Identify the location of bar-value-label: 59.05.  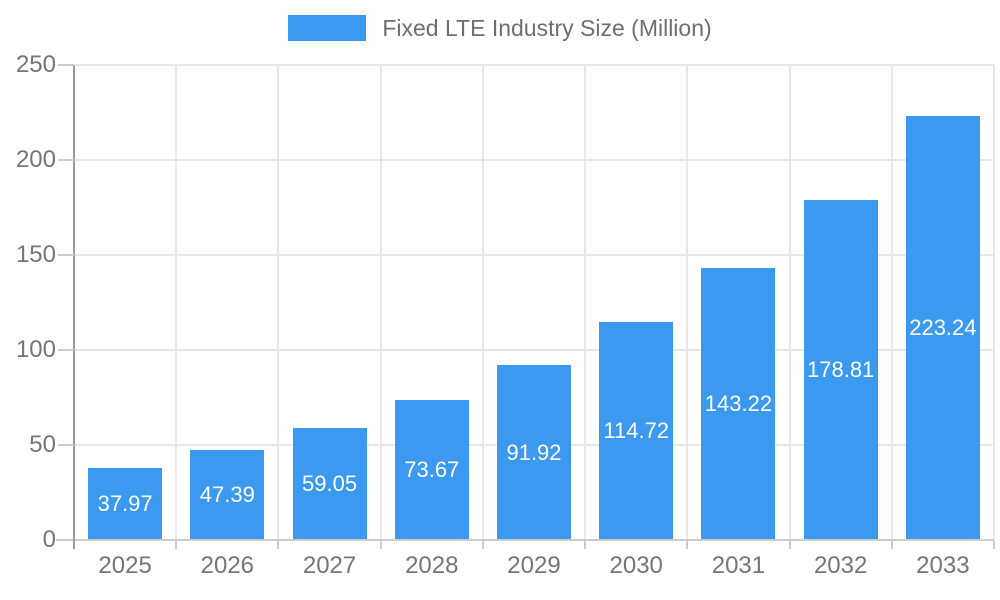
(330, 483).